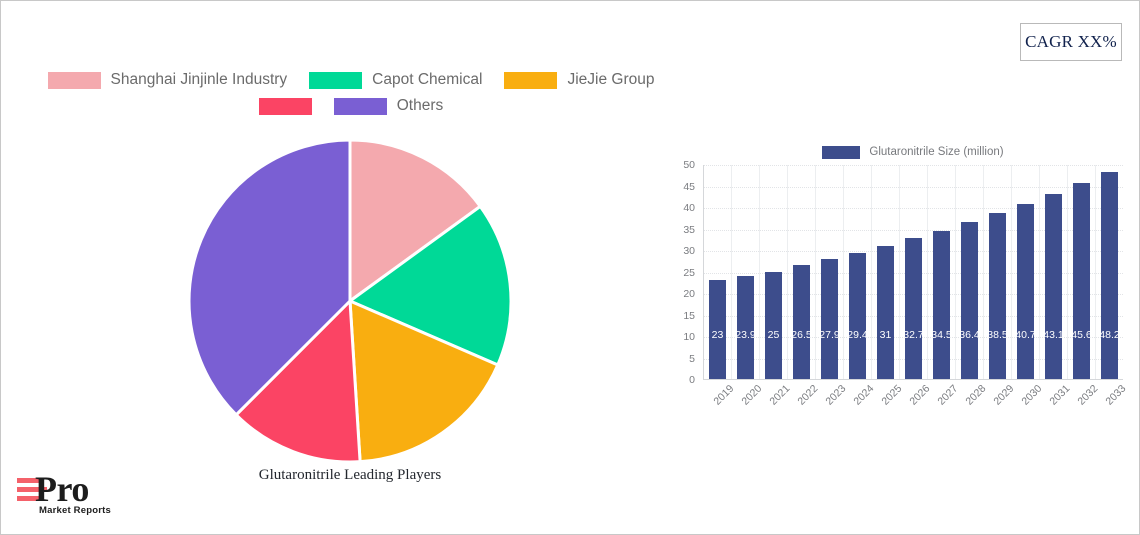  Describe the element at coordinates (1027, 406) in the screenshot. I see `x-axis-cell: 2030` at that location.